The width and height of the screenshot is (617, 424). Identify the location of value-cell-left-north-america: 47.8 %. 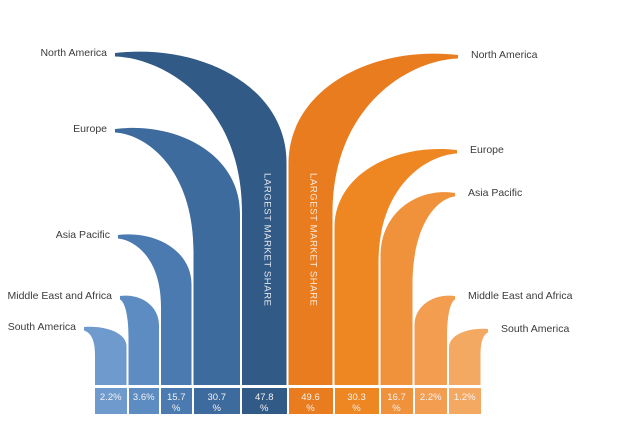
(264, 401).